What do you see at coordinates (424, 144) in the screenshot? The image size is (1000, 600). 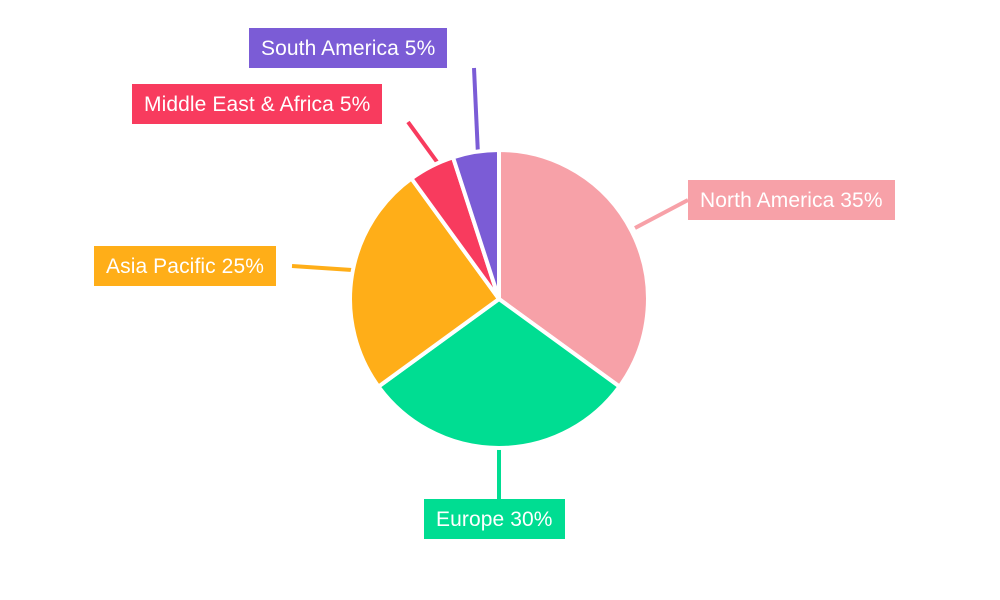 I see `leader-line-middle-east-africa` at bounding box center [424, 144].